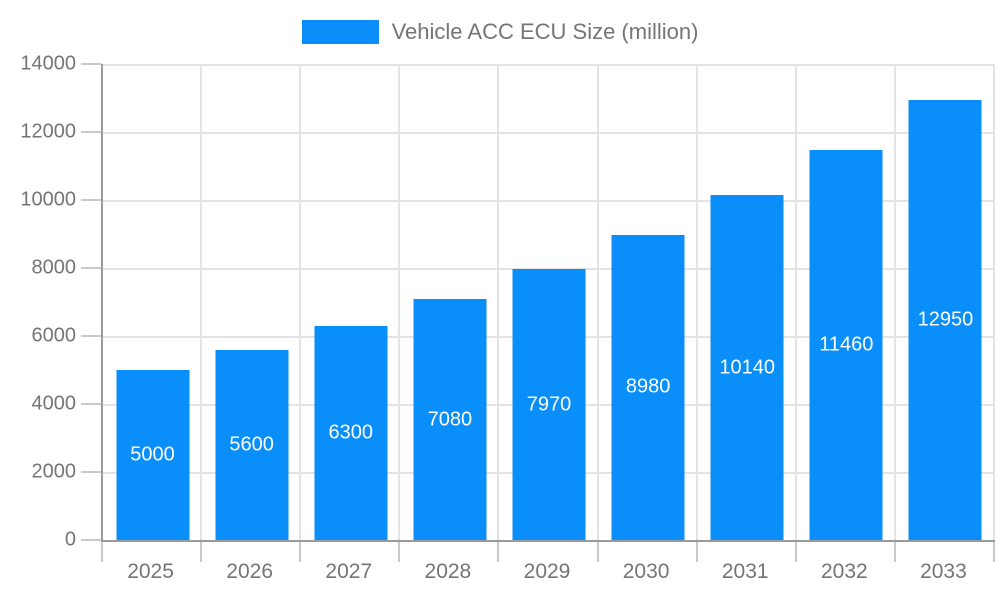  I want to click on legend-swatch-icon, so click(340, 32).